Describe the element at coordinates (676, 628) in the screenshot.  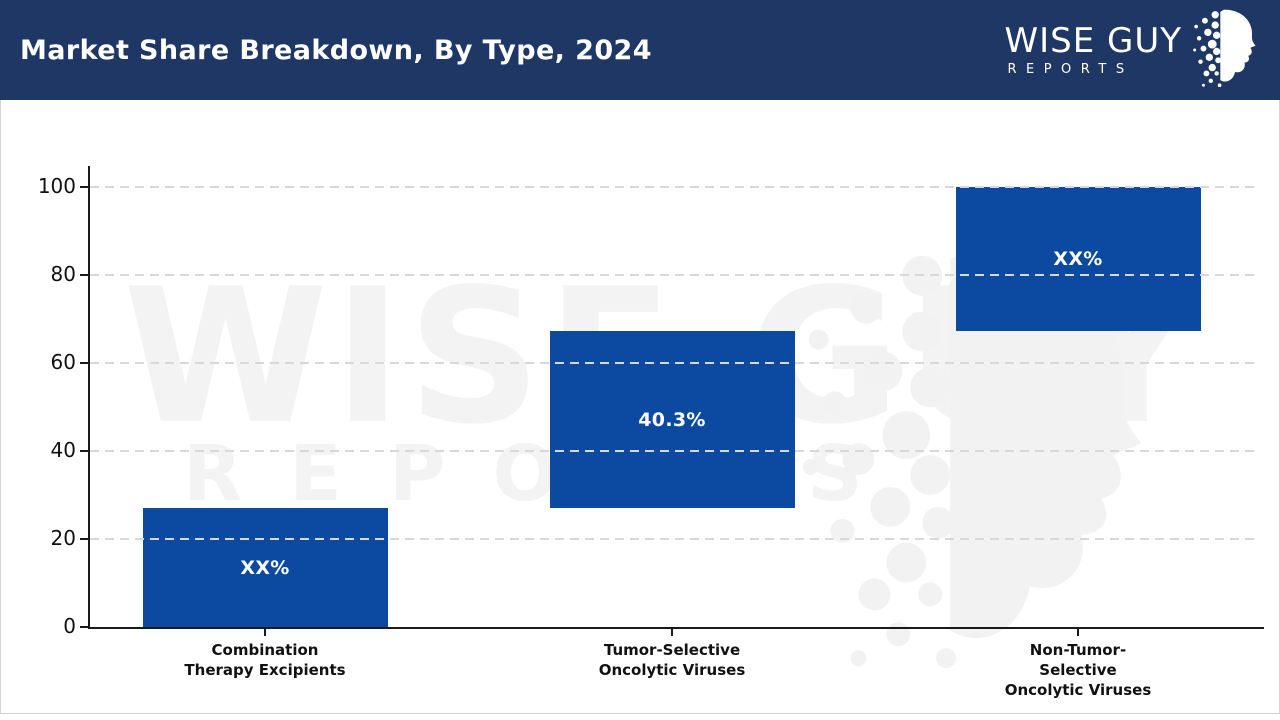
I see `x-axis-line` at that location.